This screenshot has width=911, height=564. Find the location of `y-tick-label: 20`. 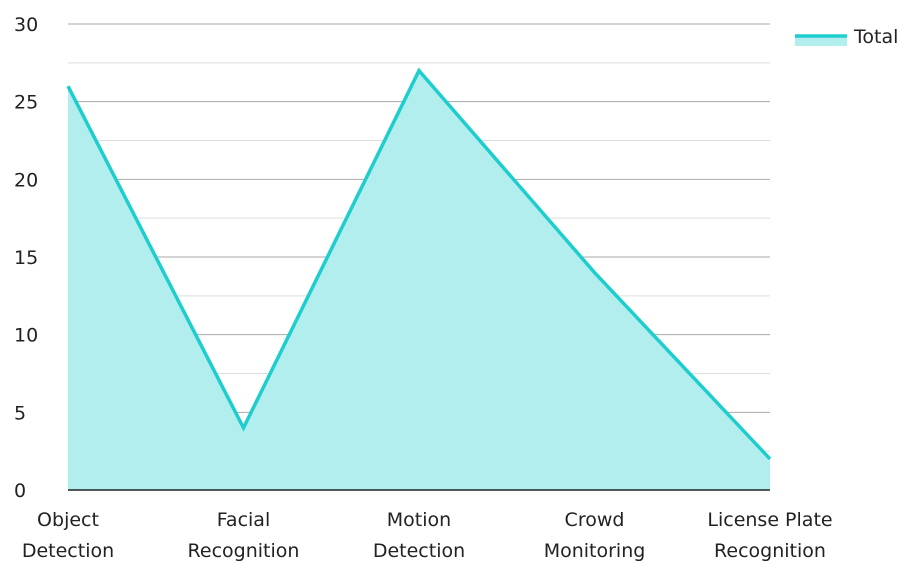

y-tick-label: 20 is located at coordinates (26, 180).